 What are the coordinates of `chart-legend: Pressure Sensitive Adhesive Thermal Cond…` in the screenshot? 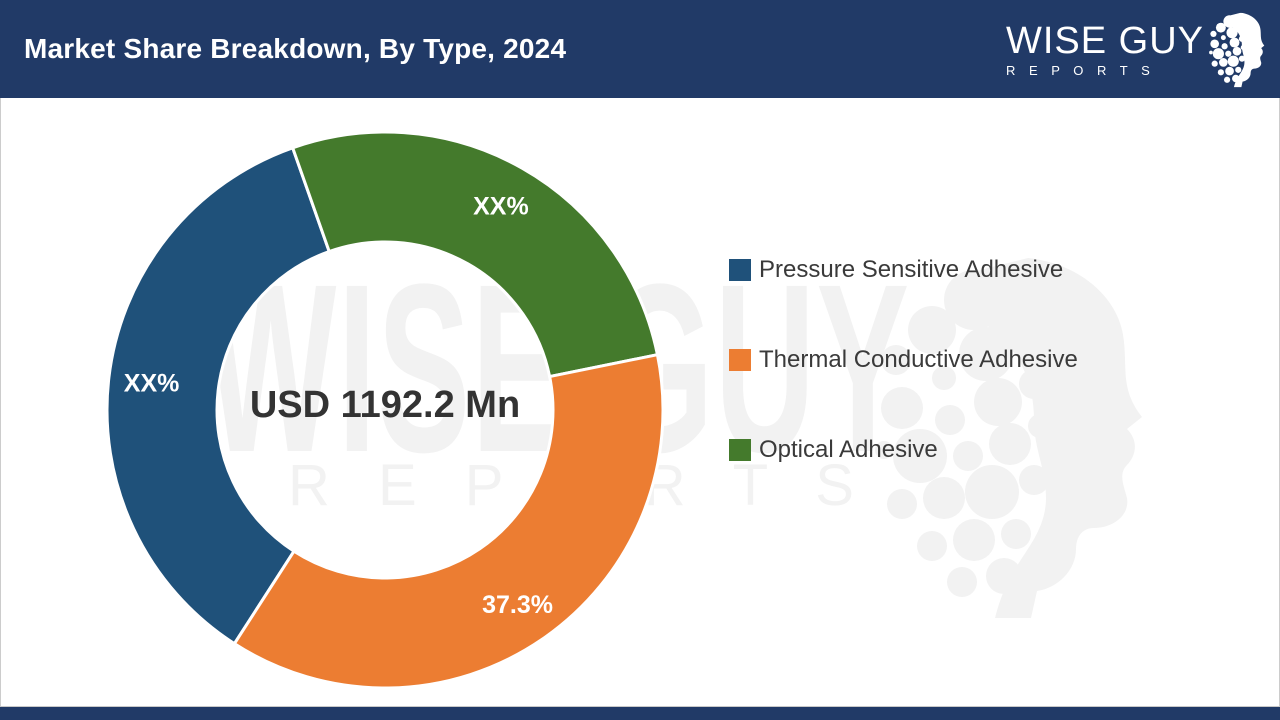 It's located at (903, 383).